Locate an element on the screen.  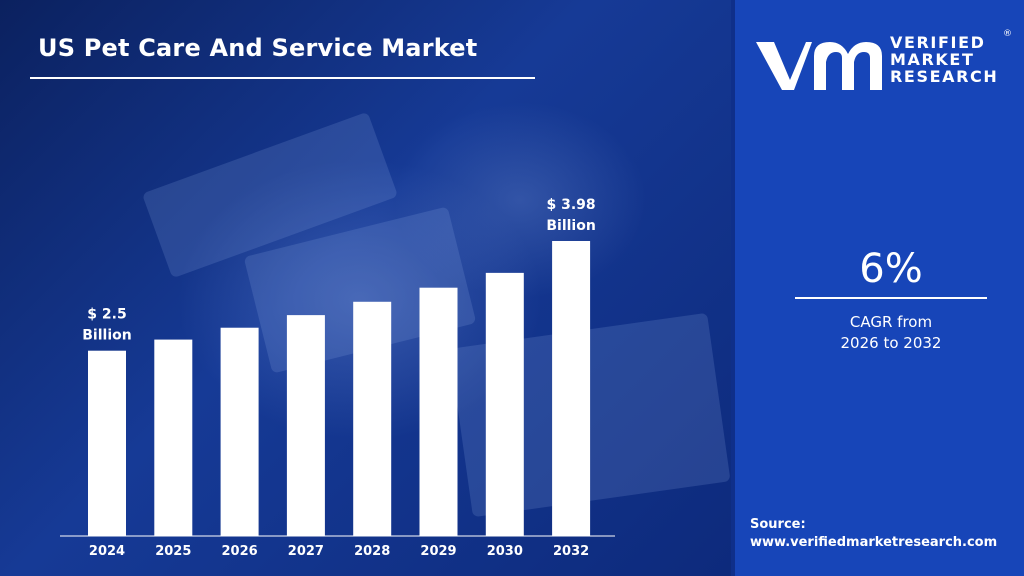
registered-mark: ® is located at coordinates (1007, 34).